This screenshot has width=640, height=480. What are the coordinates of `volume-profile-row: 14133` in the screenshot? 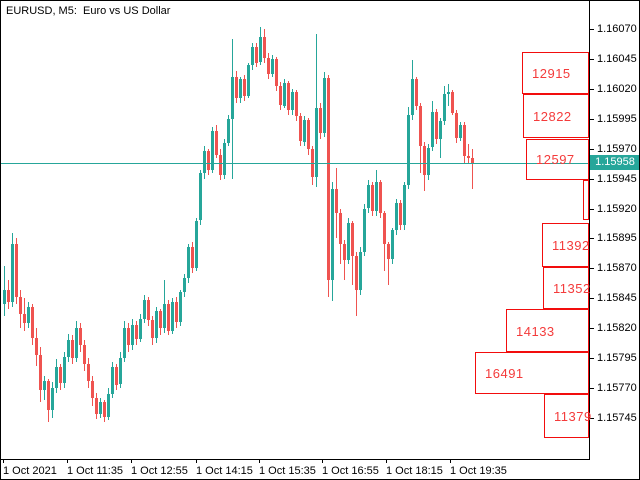 It's located at (547, 331).